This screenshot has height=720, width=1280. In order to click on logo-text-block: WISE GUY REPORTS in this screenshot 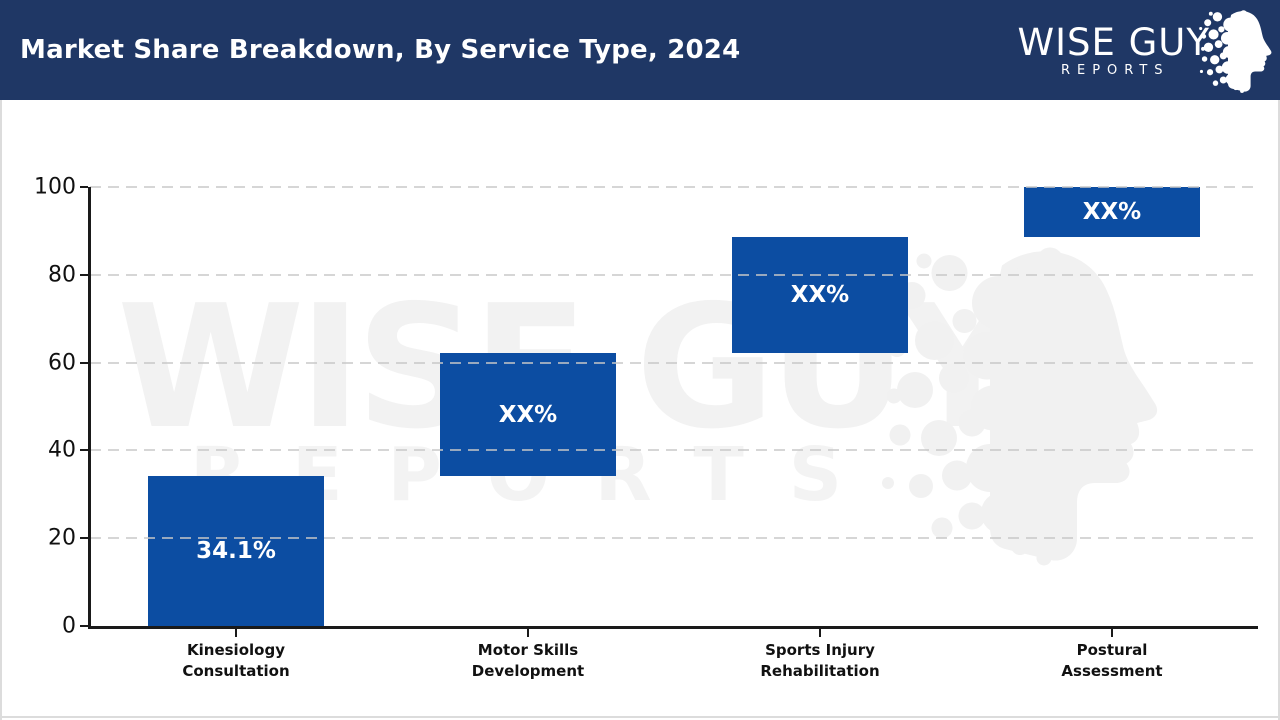, I will do `click(1114, 50)`.